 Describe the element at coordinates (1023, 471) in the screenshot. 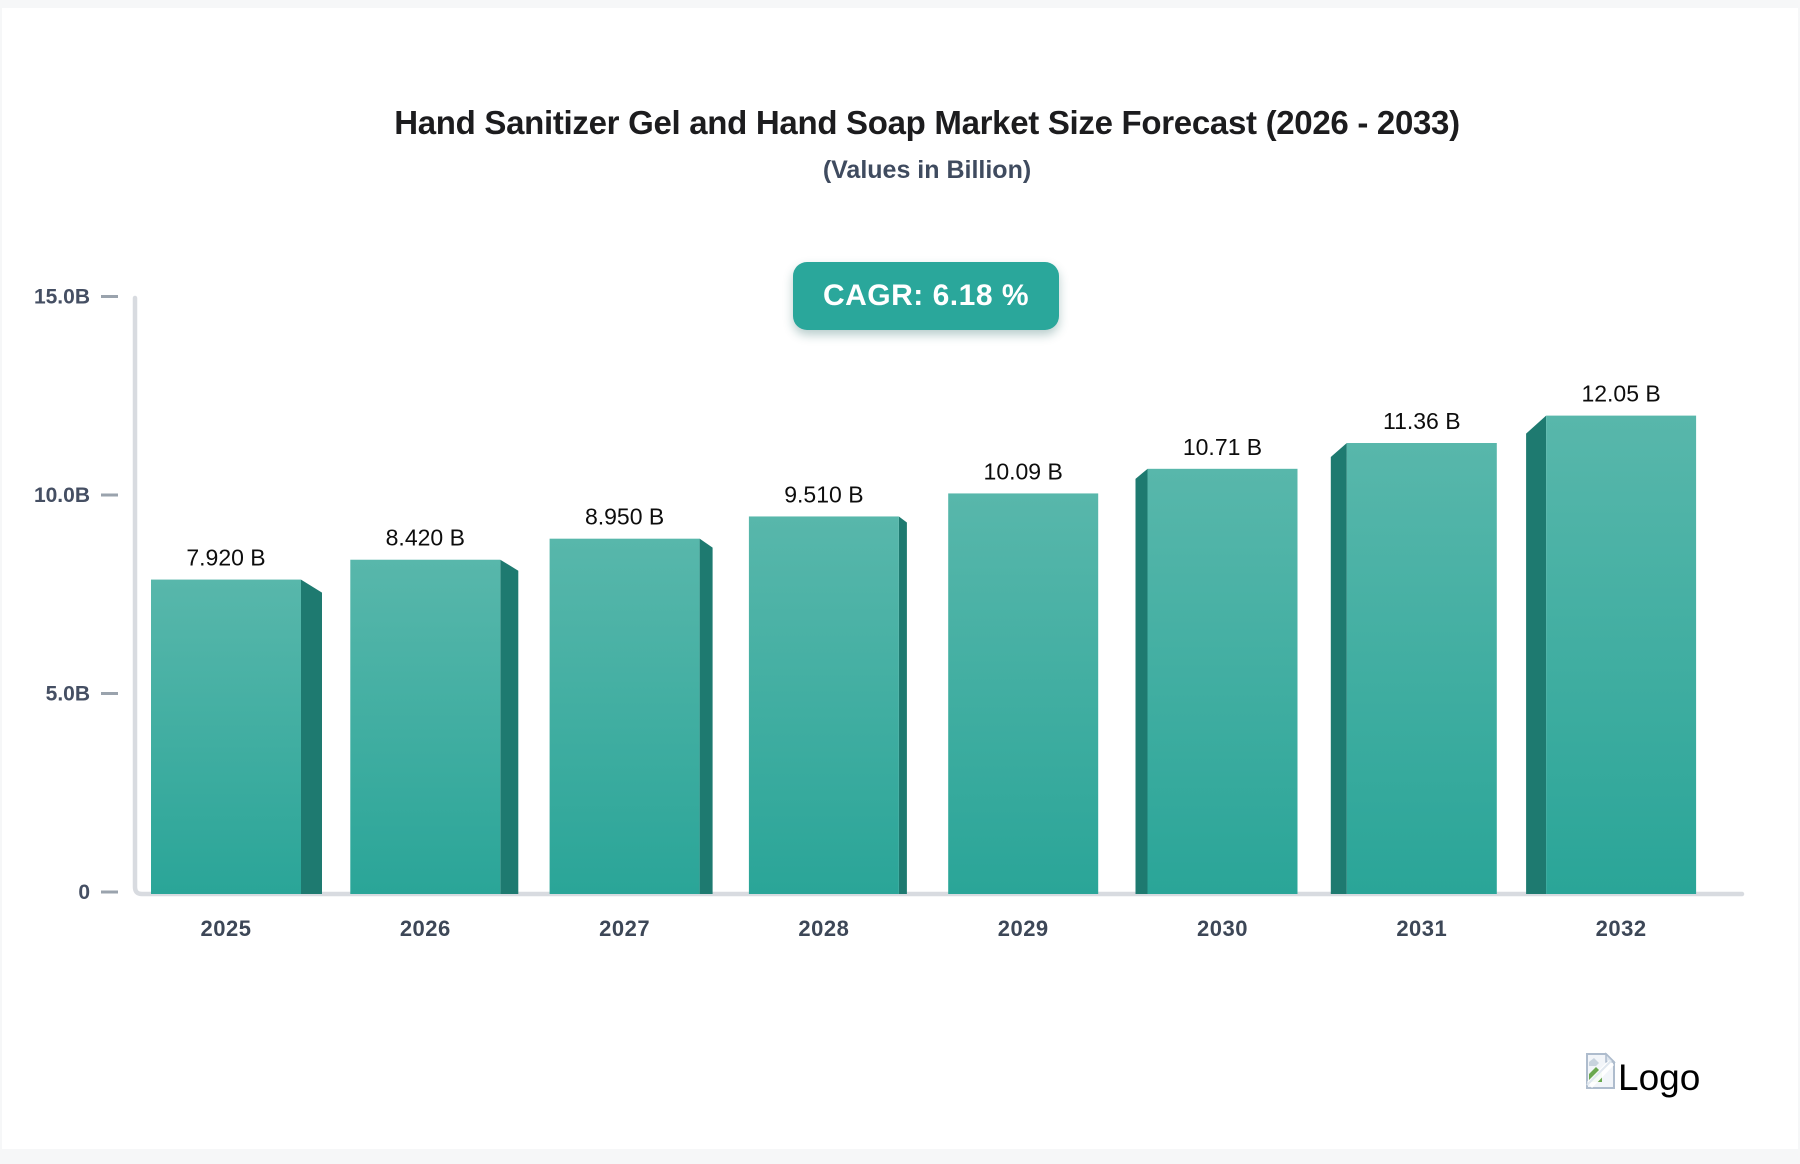

I see `value-label-2029: 10.09 B` at that location.